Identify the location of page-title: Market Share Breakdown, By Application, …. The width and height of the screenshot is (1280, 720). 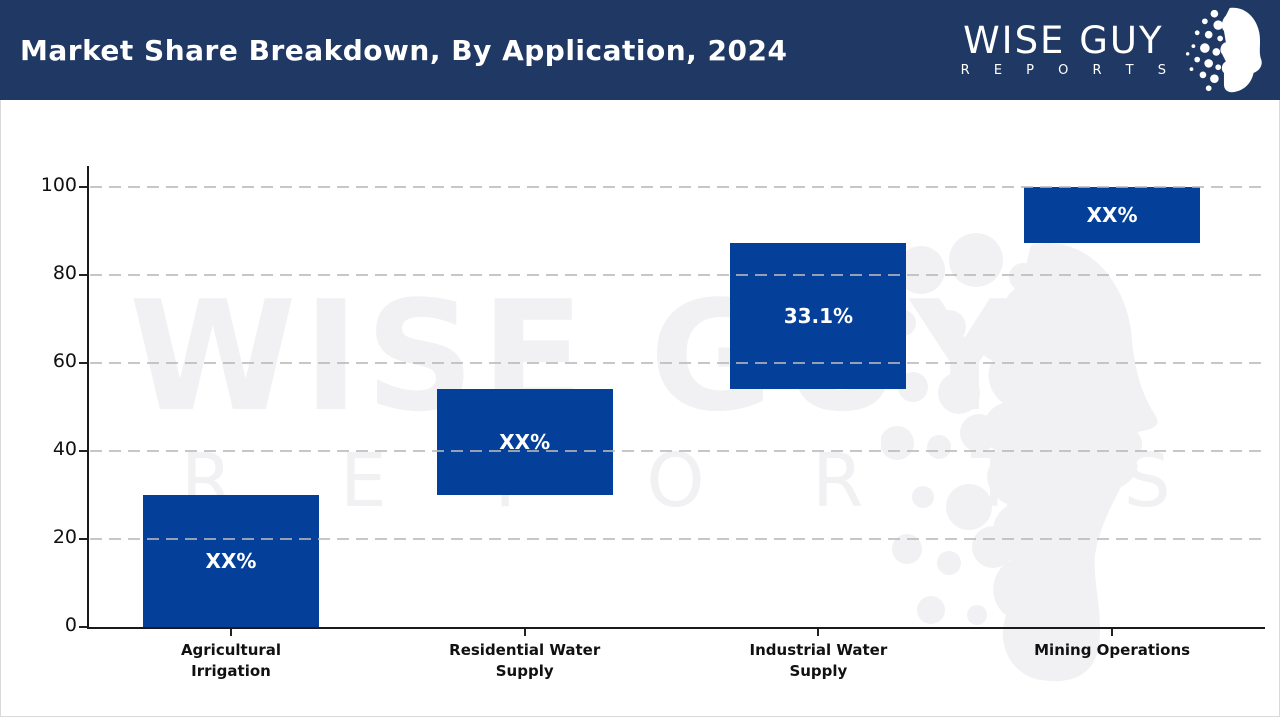
(404, 50).